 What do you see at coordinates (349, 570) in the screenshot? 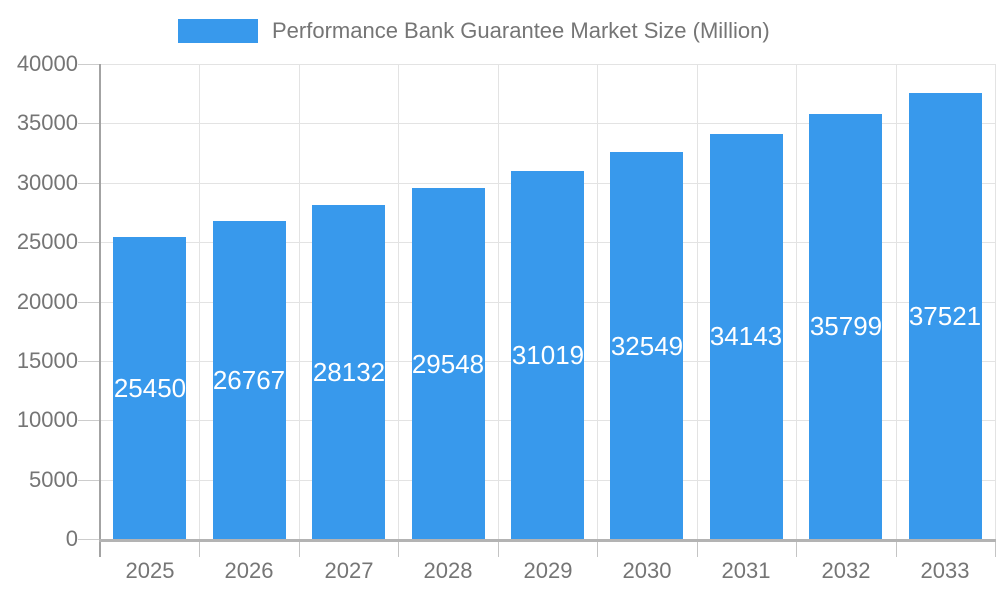
I see `x-axis-label-2027: 2027` at bounding box center [349, 570].